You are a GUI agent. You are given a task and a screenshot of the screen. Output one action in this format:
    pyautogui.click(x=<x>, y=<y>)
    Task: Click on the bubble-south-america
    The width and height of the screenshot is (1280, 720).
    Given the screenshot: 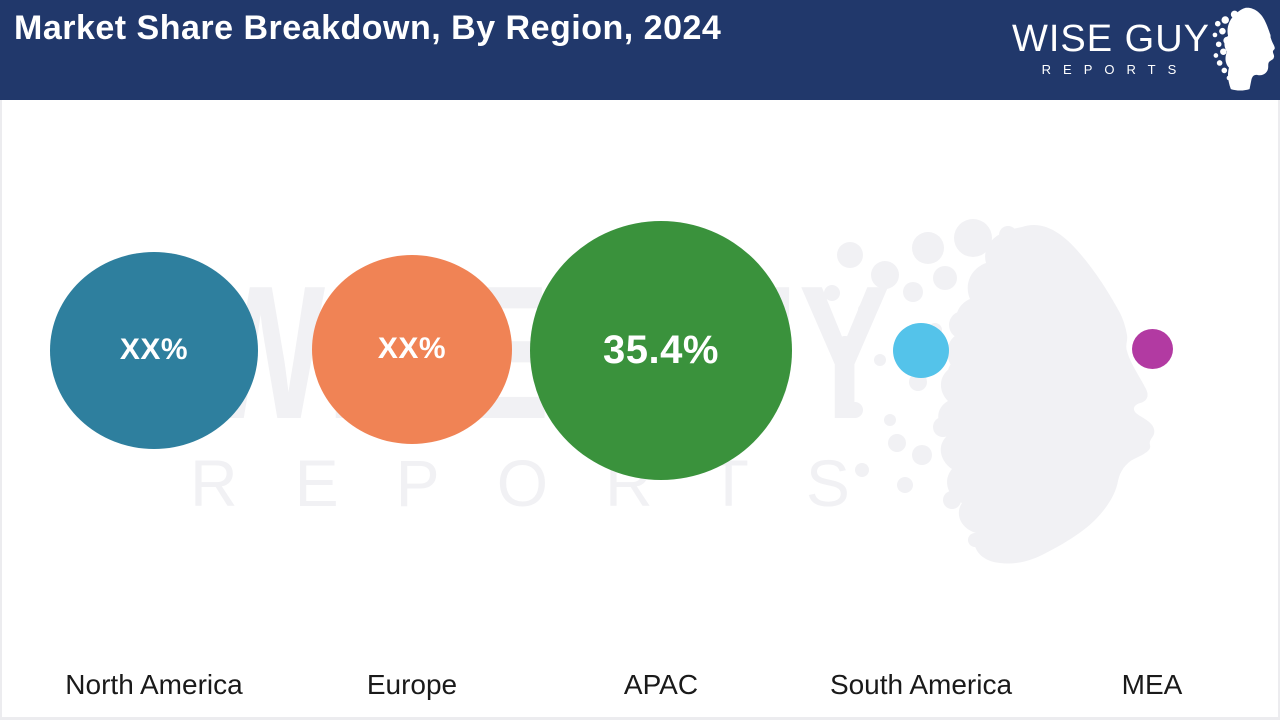 What is the action you would take?
    pyautogui.click(x=921, y=350)
    